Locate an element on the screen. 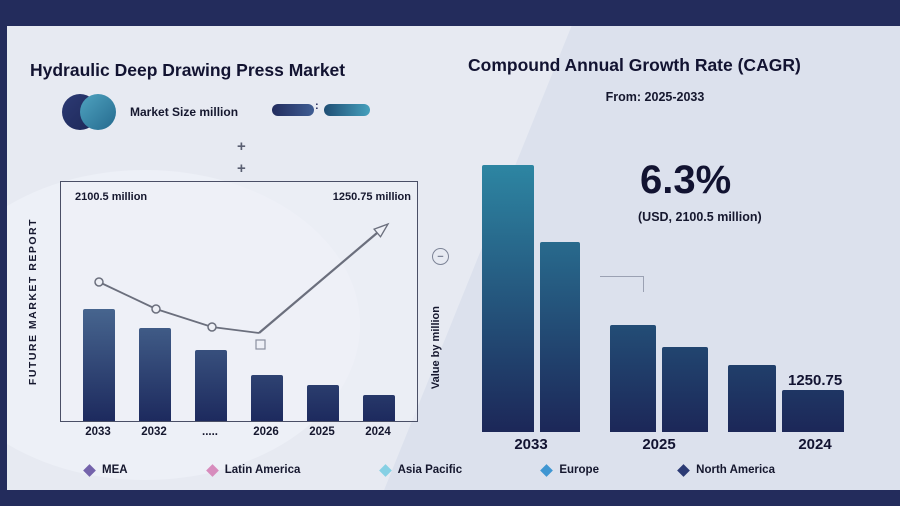  frame-bottom-bar is located at coordinates (450, 498).